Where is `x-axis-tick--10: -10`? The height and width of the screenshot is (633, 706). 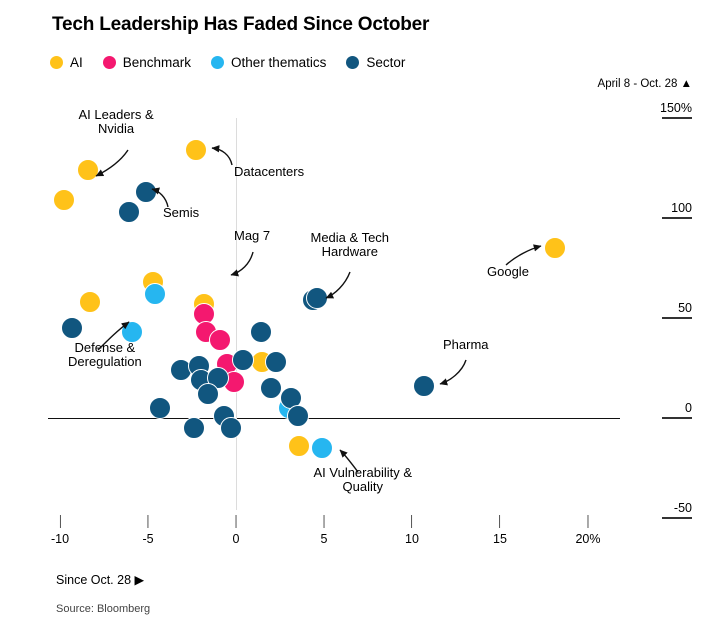 x-axis-tick--10: -10 is located at coordinates (60, 530).